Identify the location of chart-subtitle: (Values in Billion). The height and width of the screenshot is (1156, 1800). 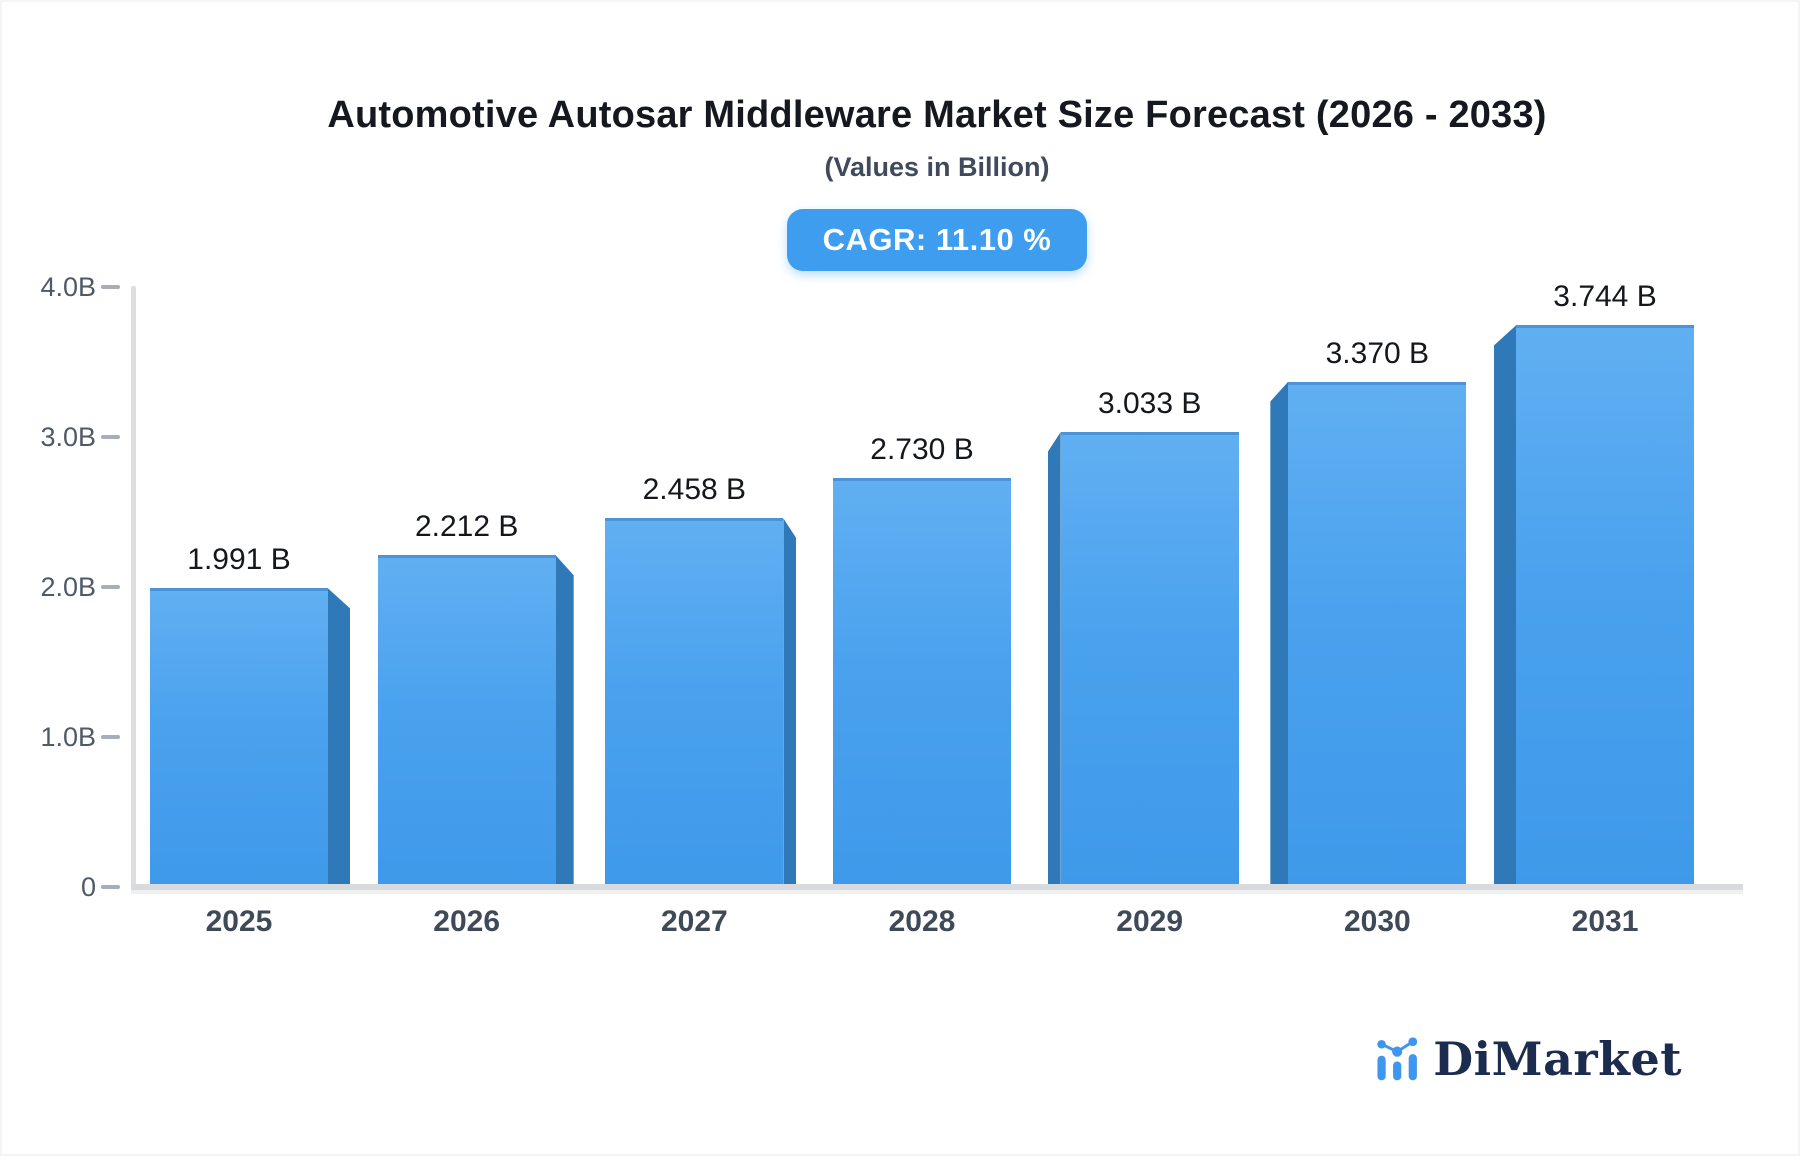
(937, 166).